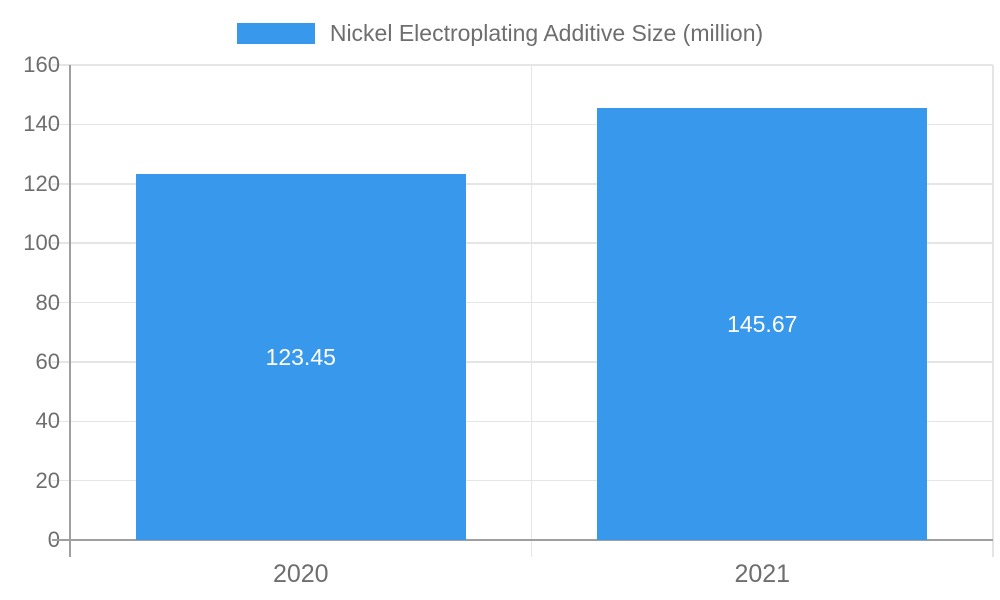 The width and height of the screenshot is (1000, 600). I want to click on x-axis-category-label: 2021, so click(762, 574).